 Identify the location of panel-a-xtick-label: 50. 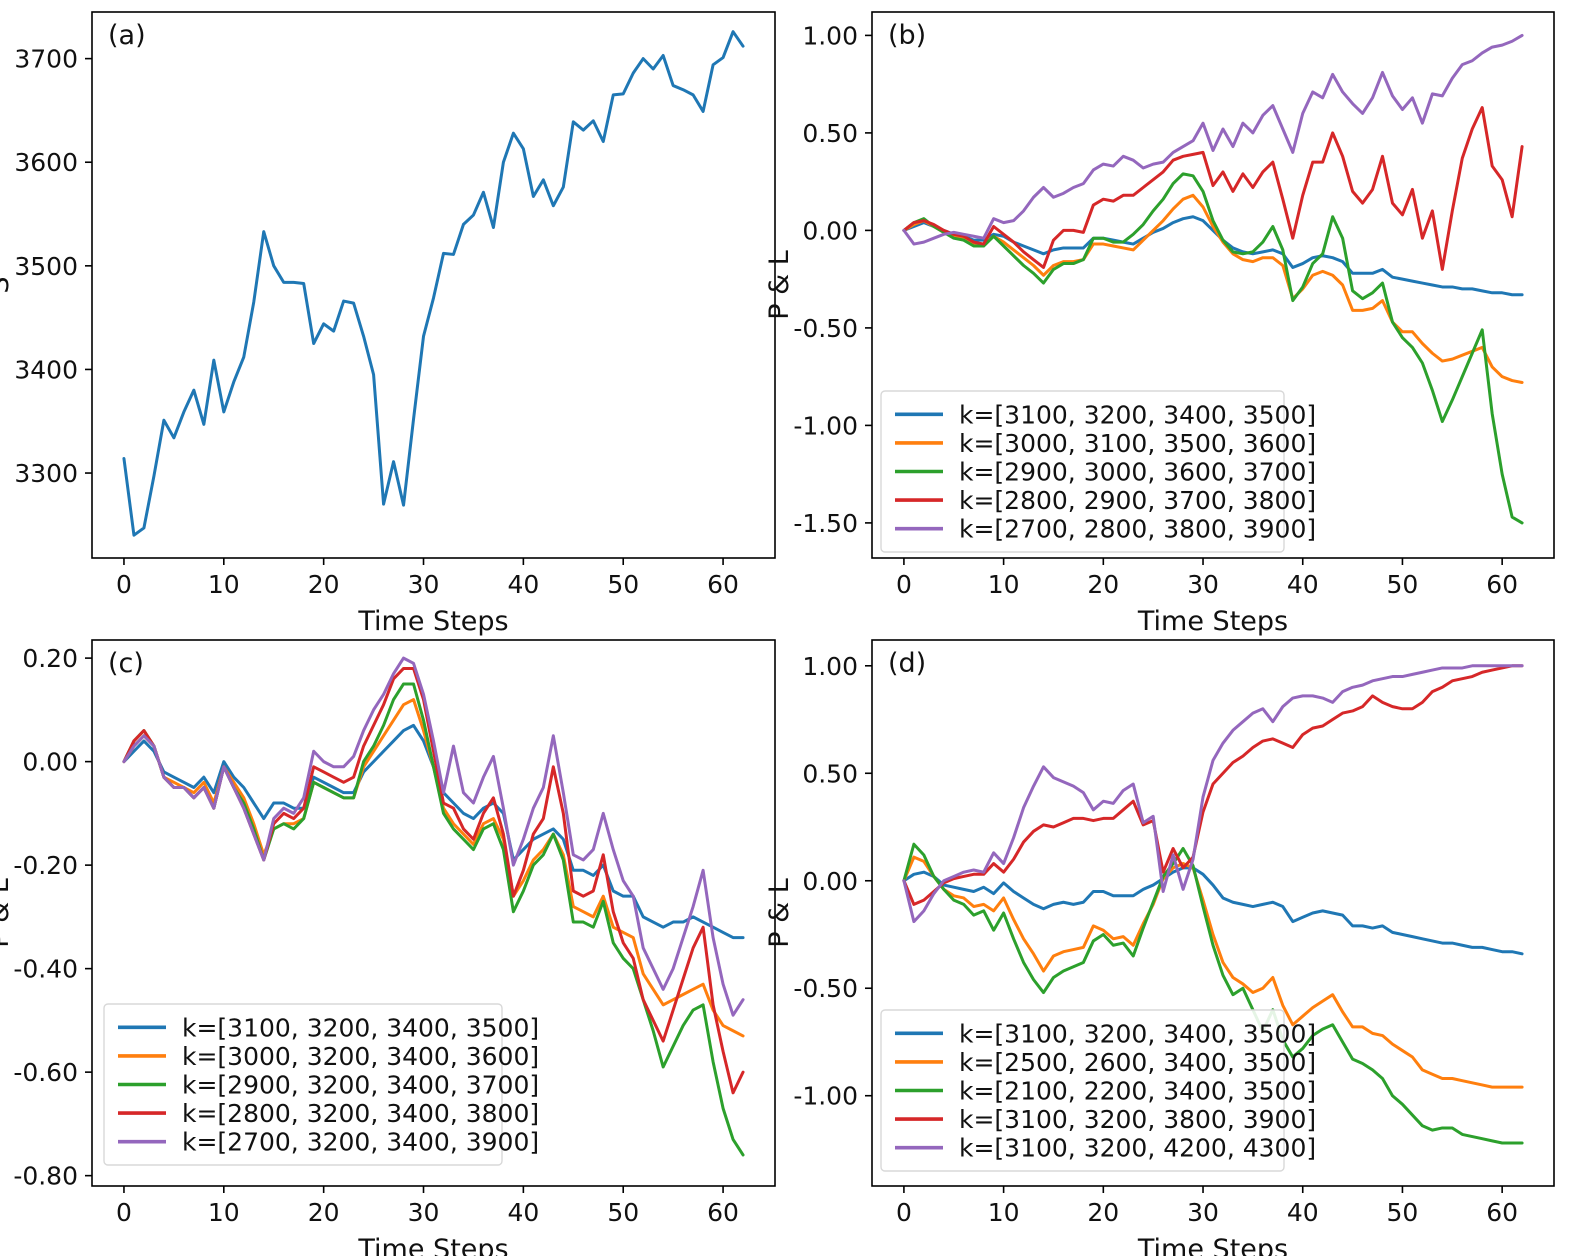
(623, 584).